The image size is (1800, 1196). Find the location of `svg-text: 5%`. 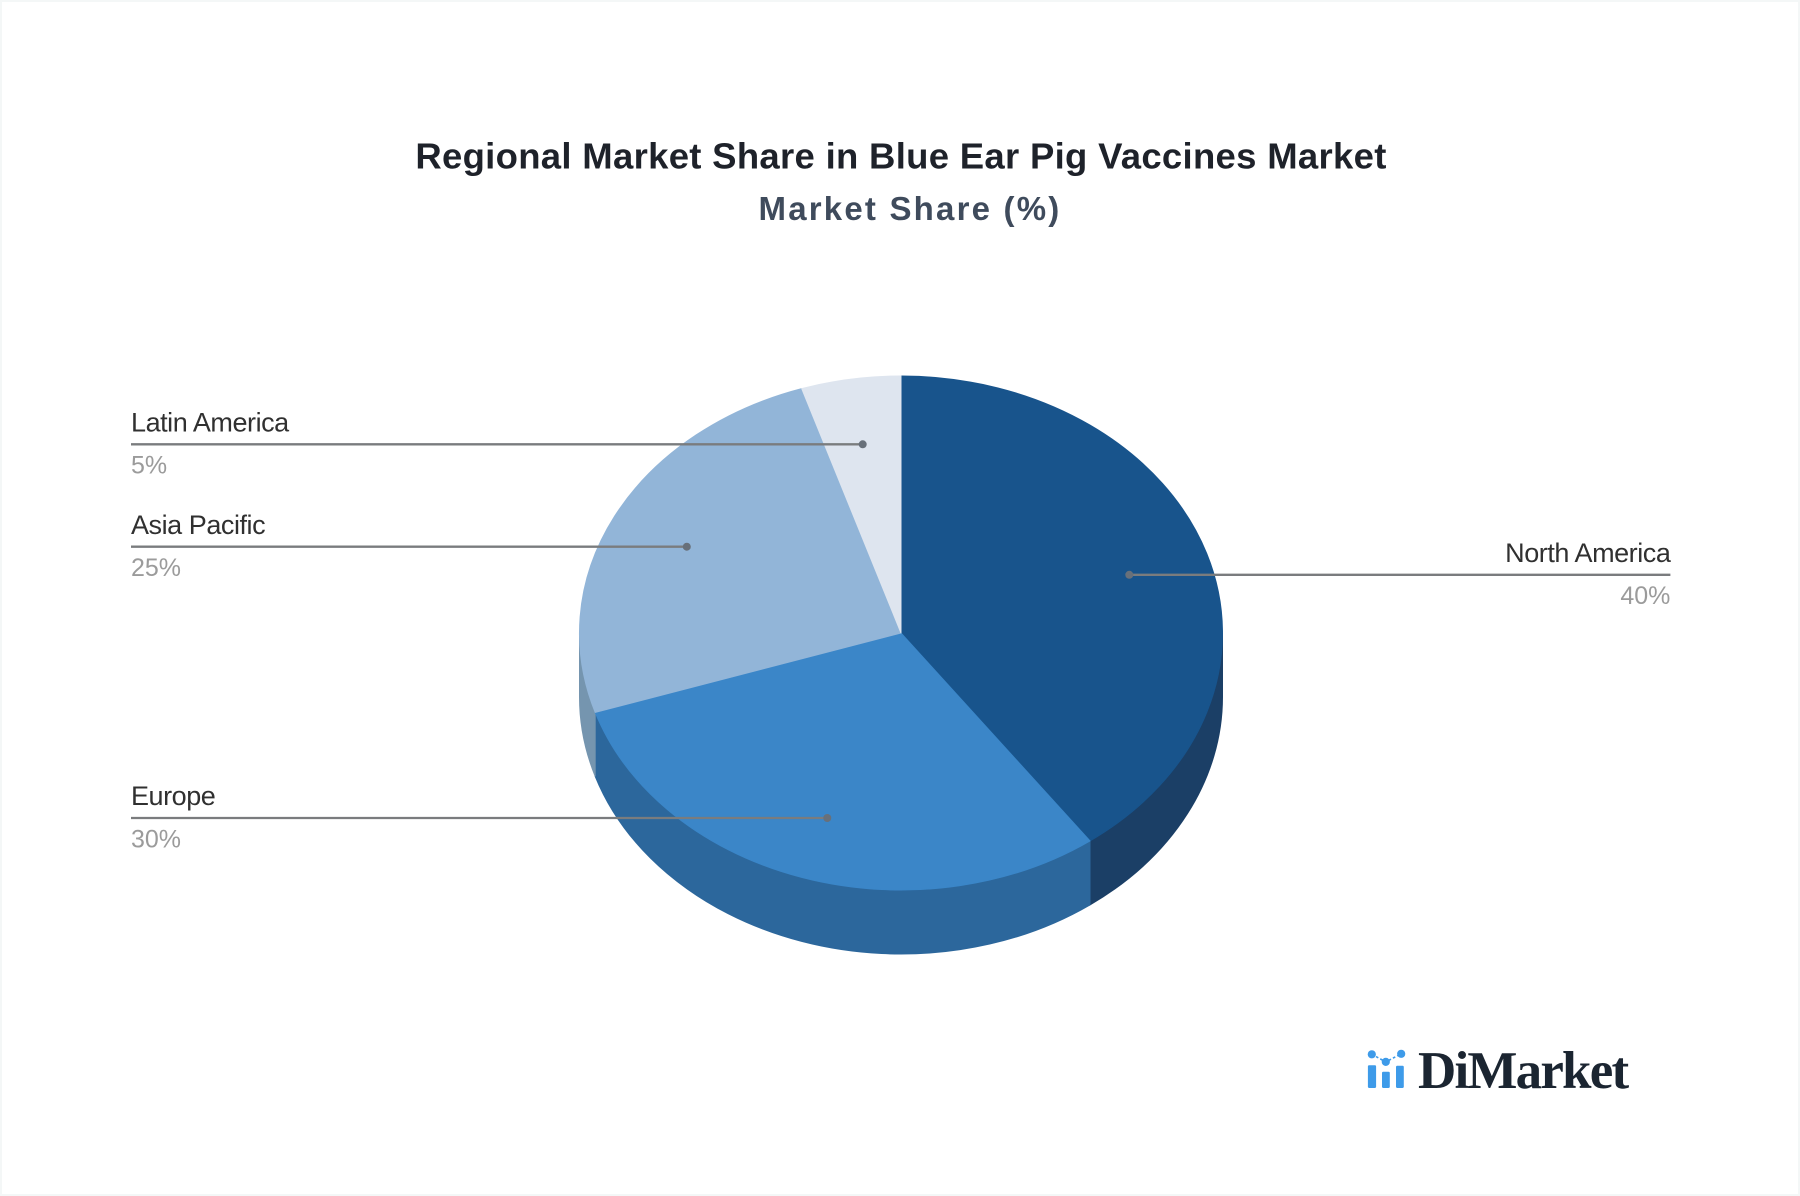

svg-text: 5% is located at coordinates (149, 466).